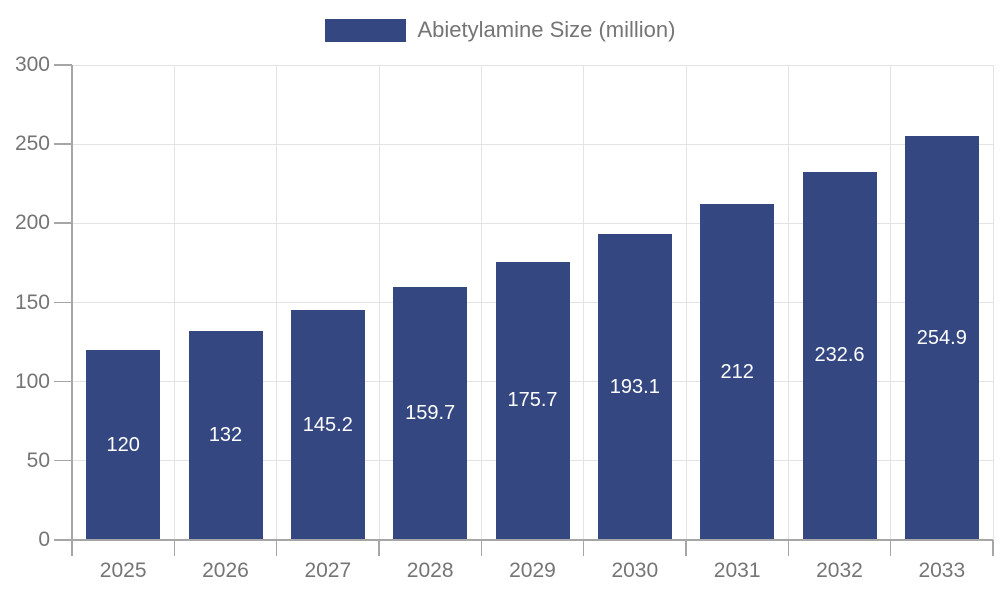  Describe the element at coordinates (123, 570) in the screenshot. I see `x-axis-tick-label: 2025` at that location.